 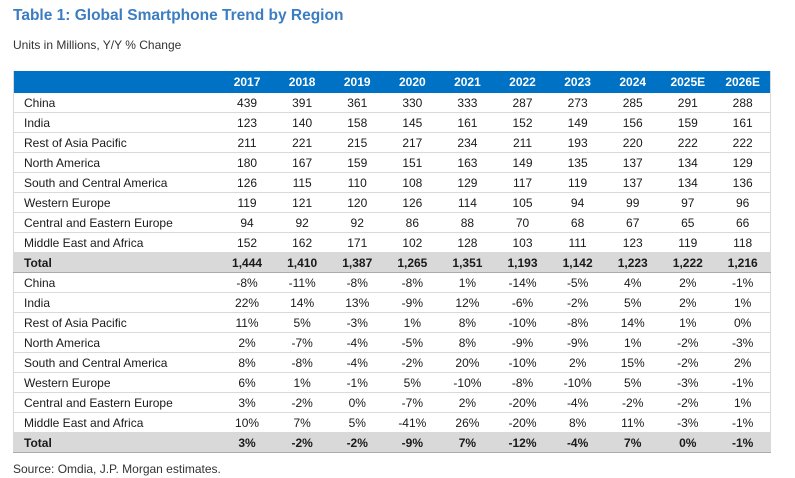 What do you see at coordinates (633, 422) in the screenshot?
I see `value-cell: 11%` at bounding box center [633, 422].